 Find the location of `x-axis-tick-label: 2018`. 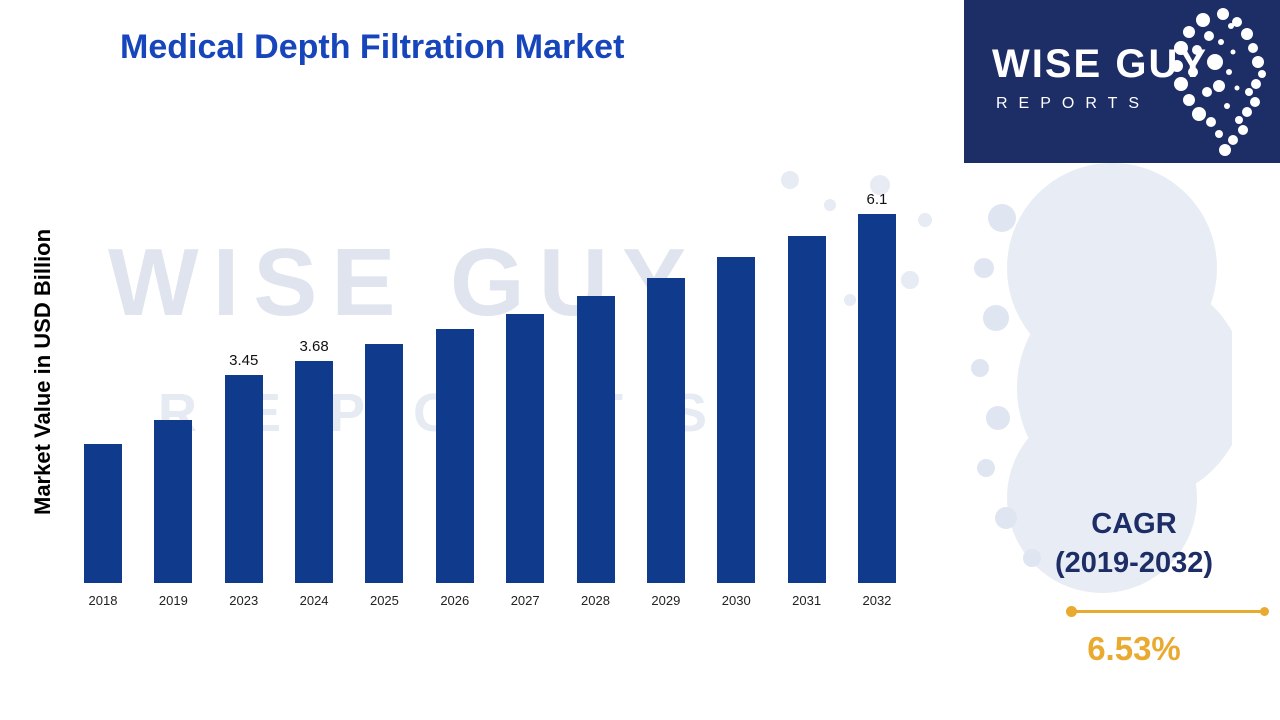

x-axis-tick-label: 2018 is located at coordinates (103, 600).